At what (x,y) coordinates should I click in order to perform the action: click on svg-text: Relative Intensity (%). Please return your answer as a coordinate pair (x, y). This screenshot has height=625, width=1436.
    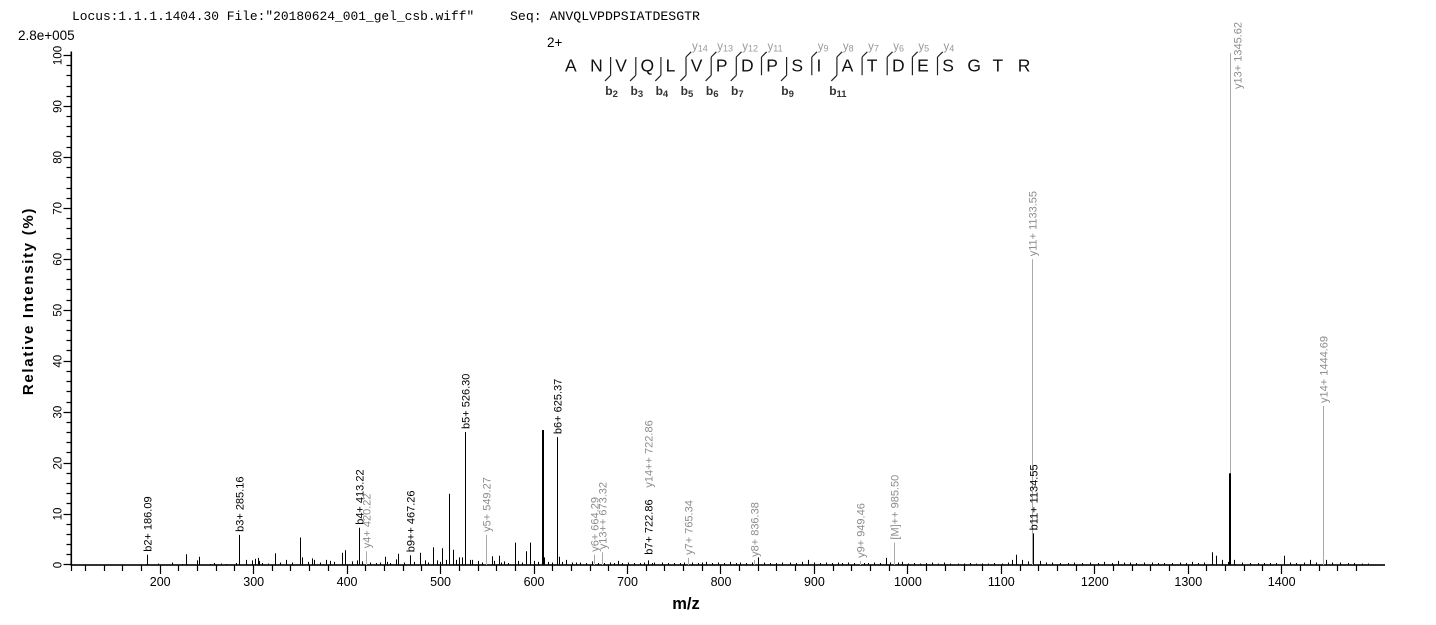
    Looking at the image, I should click on (28, 301).